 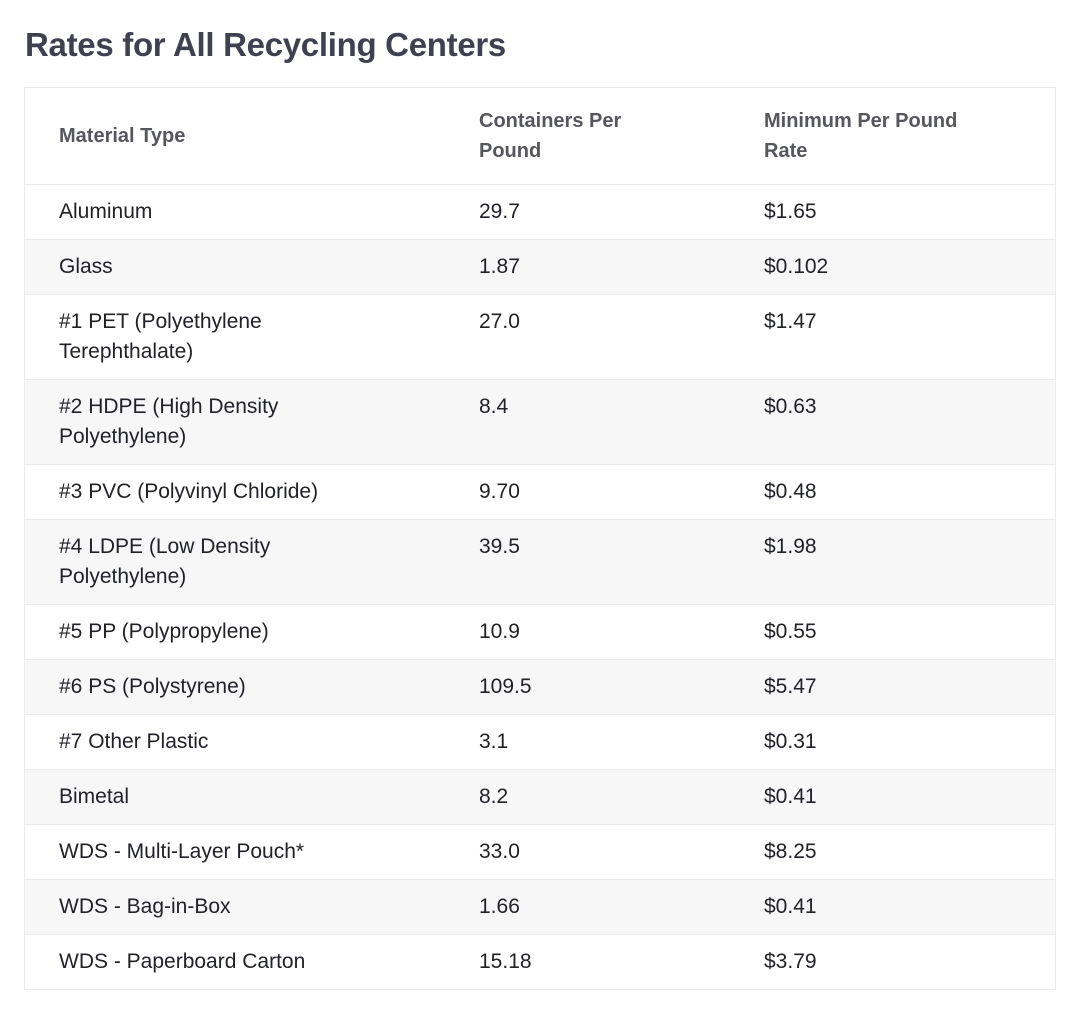 I want to click on containers-per-pound-cell: 1.87, so click(x=587, y=267).